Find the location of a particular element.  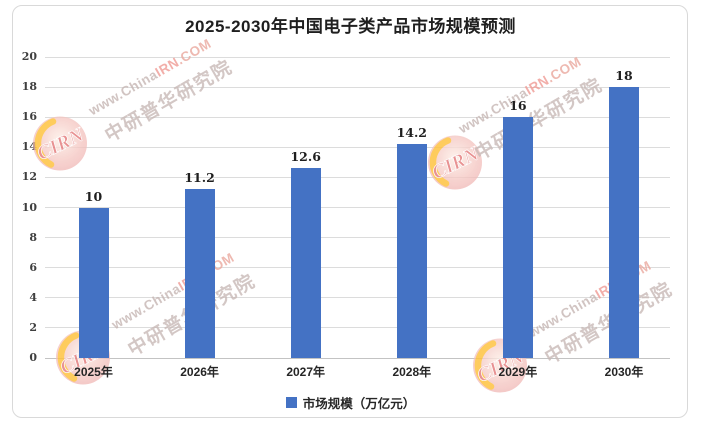

x-tick-label: 2026年 is located at coordinates (199, 372).